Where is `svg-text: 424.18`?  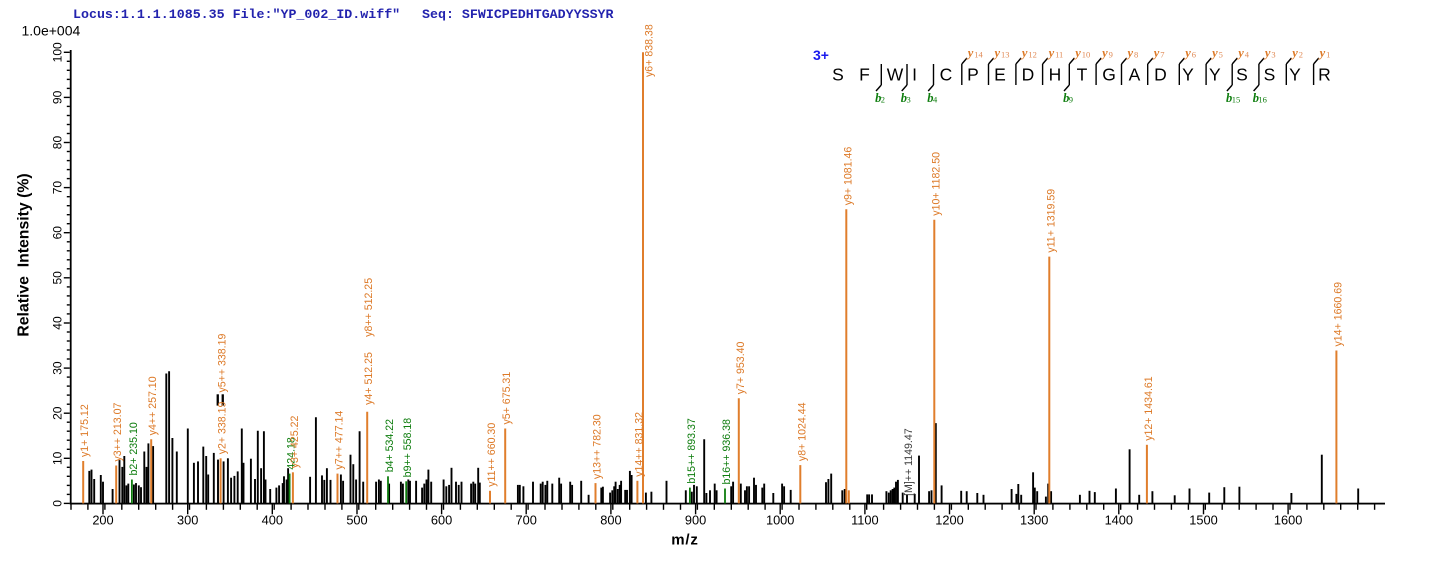
svg-text: 424.18 is located at coordinates (292, 453).